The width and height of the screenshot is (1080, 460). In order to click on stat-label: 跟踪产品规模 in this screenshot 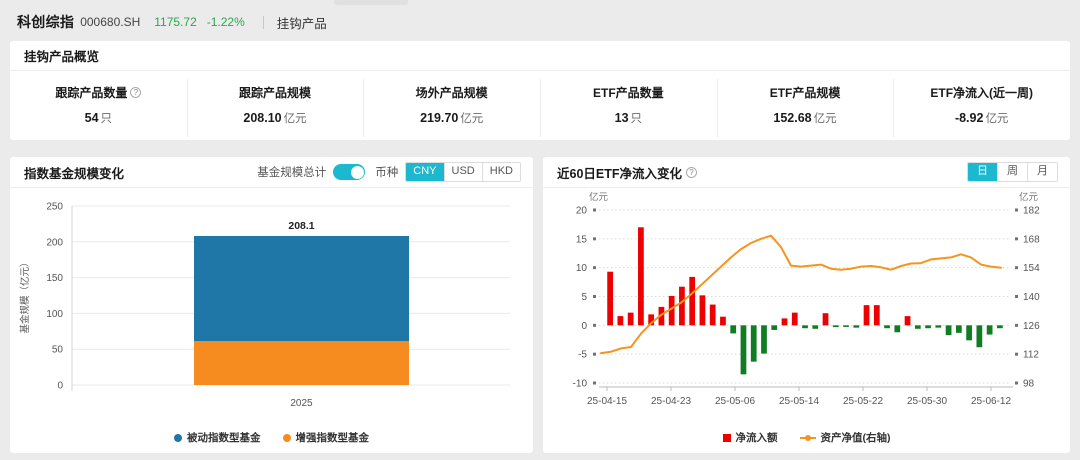, I will do `click(275, 92)`.